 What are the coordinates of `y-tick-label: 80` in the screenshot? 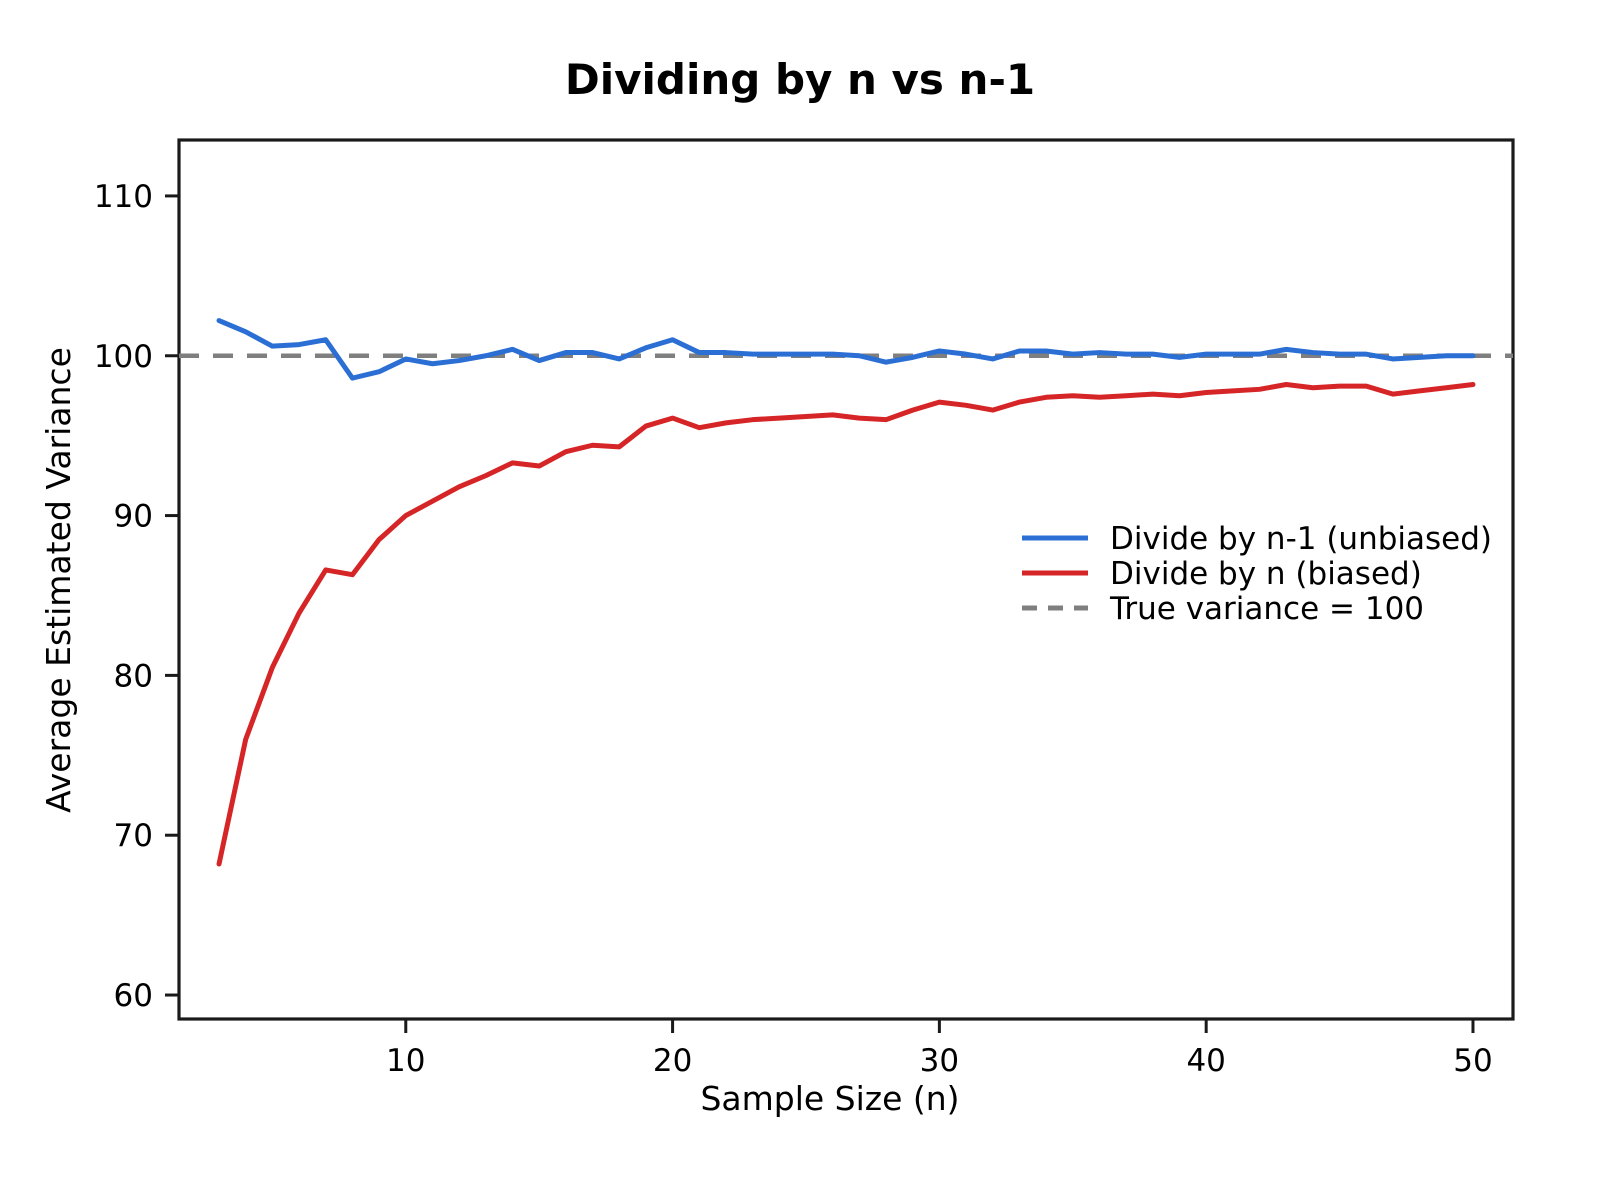 It's located at (133, 676).